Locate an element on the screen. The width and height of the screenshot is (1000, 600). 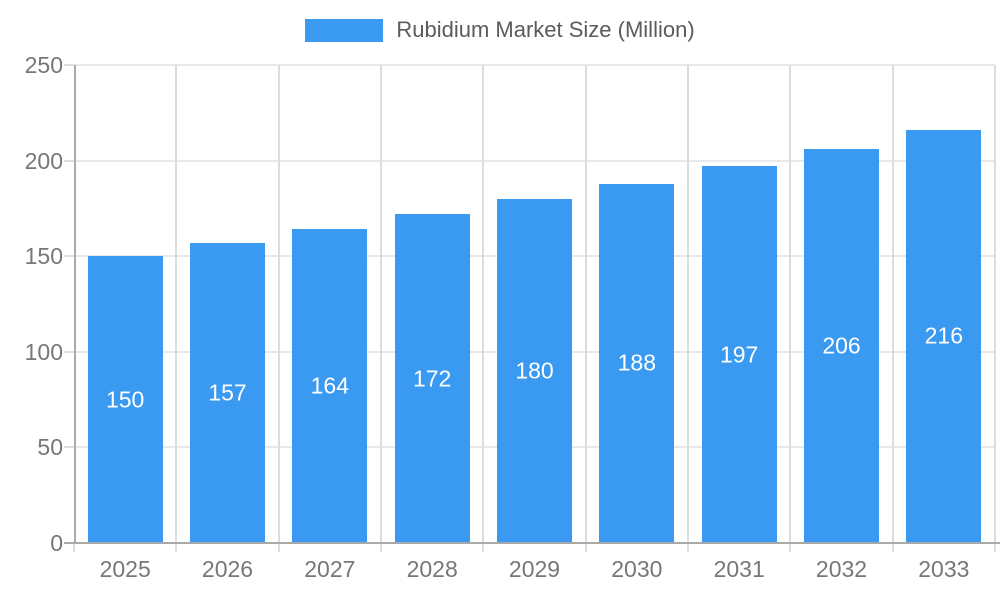
legend-swatch is located at coordinates (344, 30).